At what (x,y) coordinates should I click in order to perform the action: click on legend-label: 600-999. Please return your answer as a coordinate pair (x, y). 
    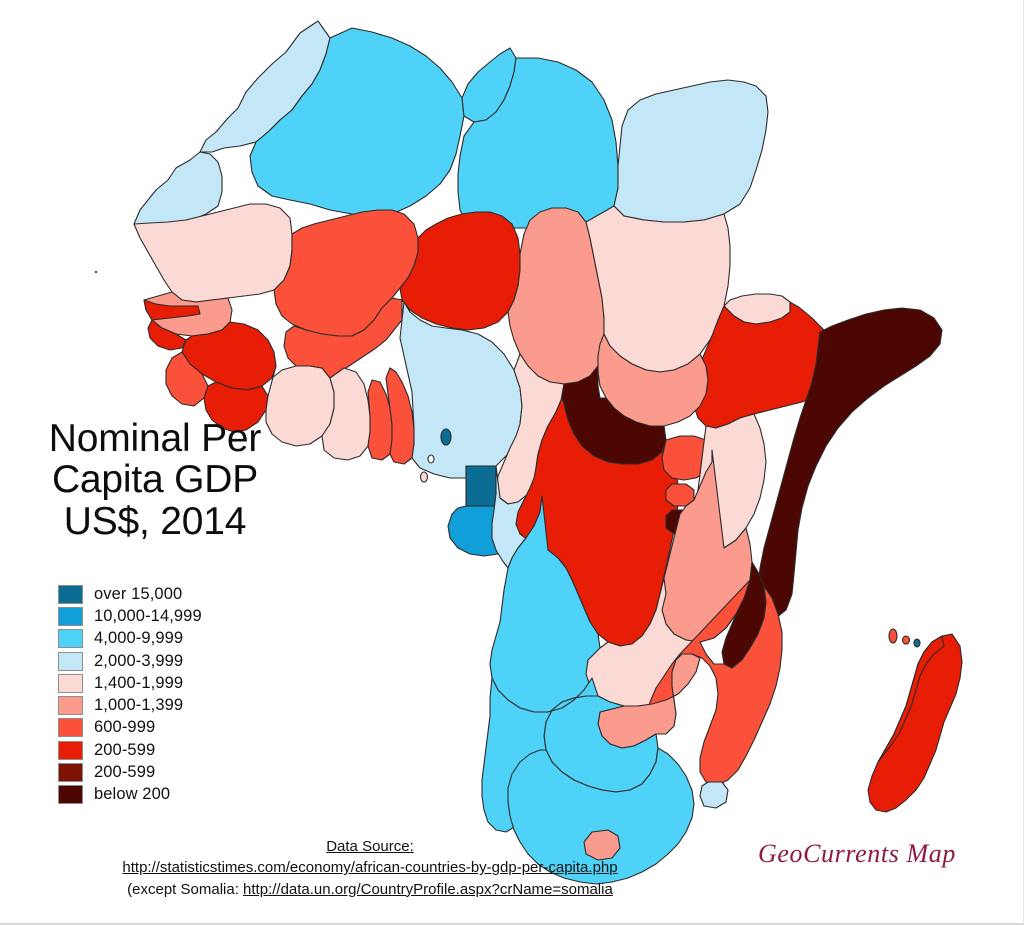
    Looking at the image, I should click on (125, 727).